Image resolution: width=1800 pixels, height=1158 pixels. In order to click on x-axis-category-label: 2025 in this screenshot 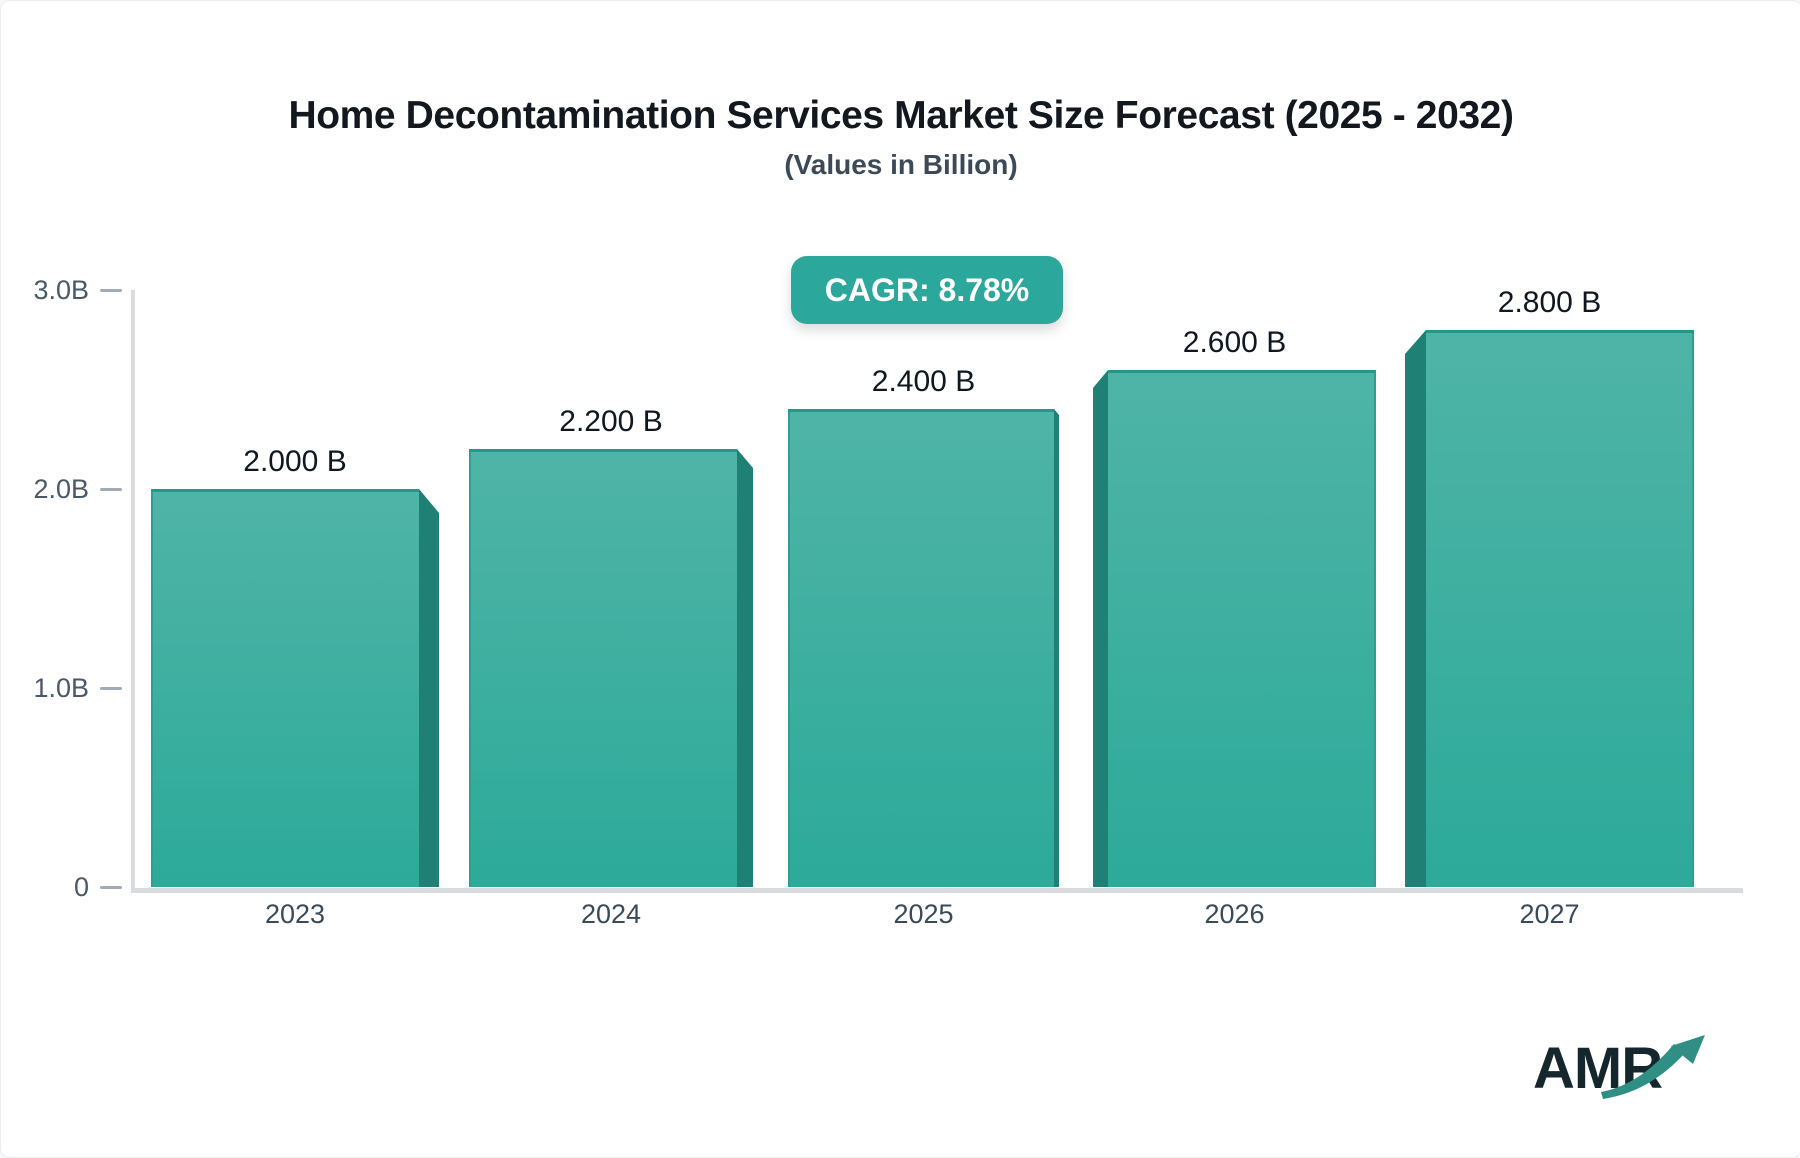, I will do `click(923, 914)`.